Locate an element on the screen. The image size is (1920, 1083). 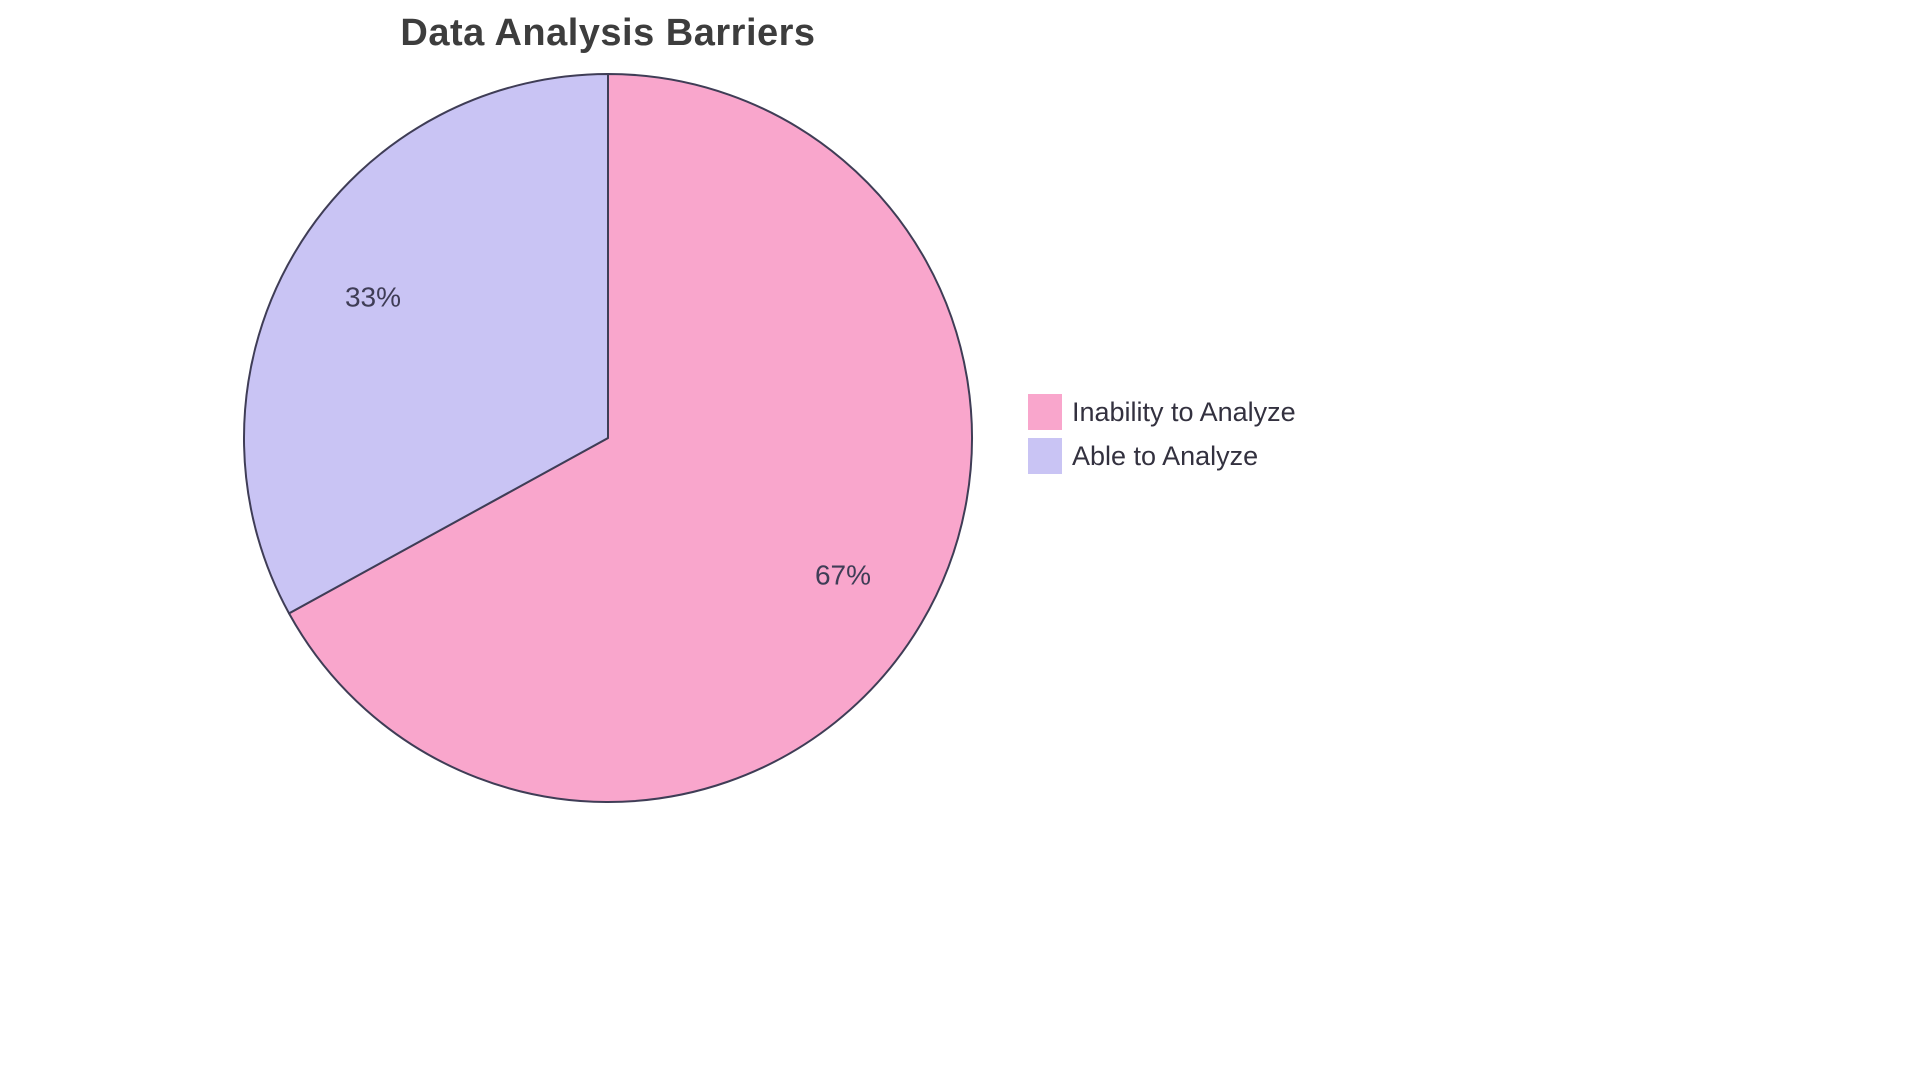
chart-title: Data Analysis Barriers is located at coordinates (608, 33).